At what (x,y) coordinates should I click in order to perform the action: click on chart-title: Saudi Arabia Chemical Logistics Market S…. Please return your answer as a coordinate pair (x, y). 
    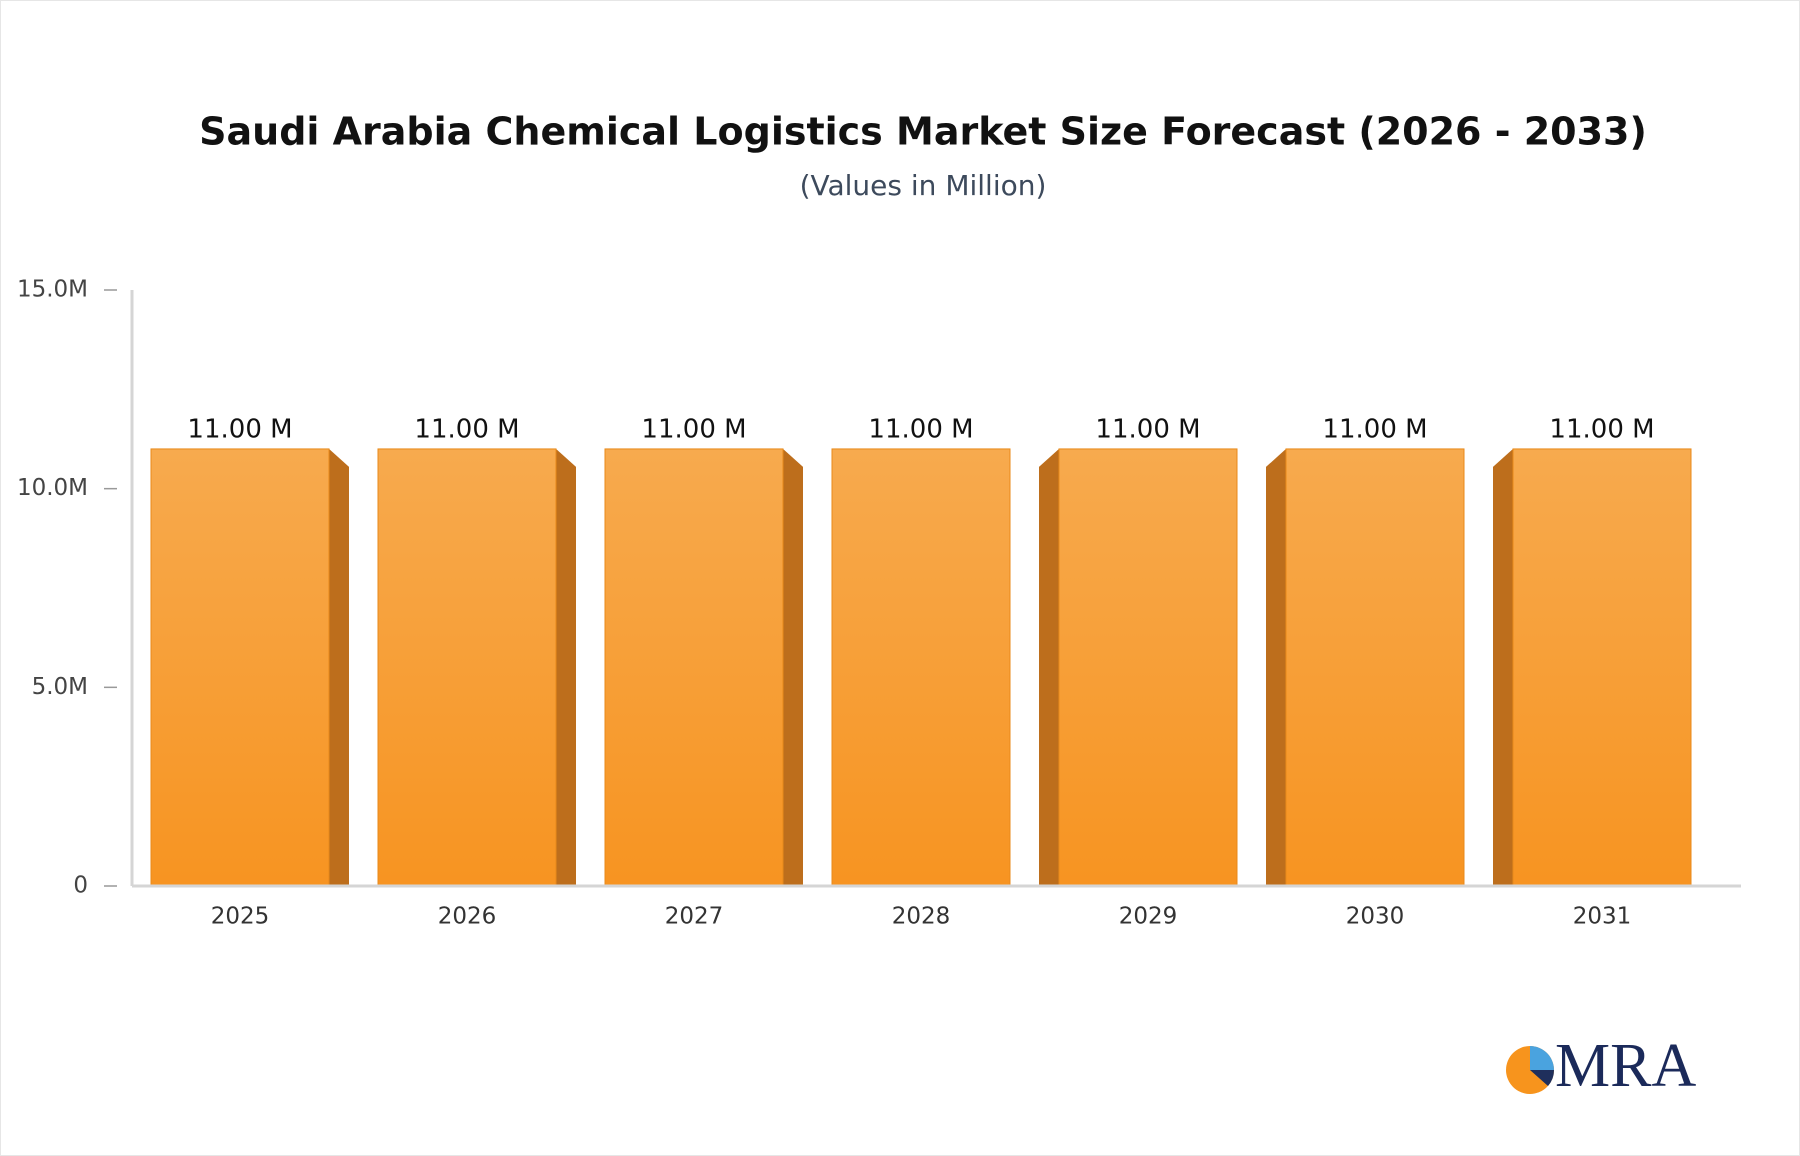
    Looking at the image, I should click on (923, 132).